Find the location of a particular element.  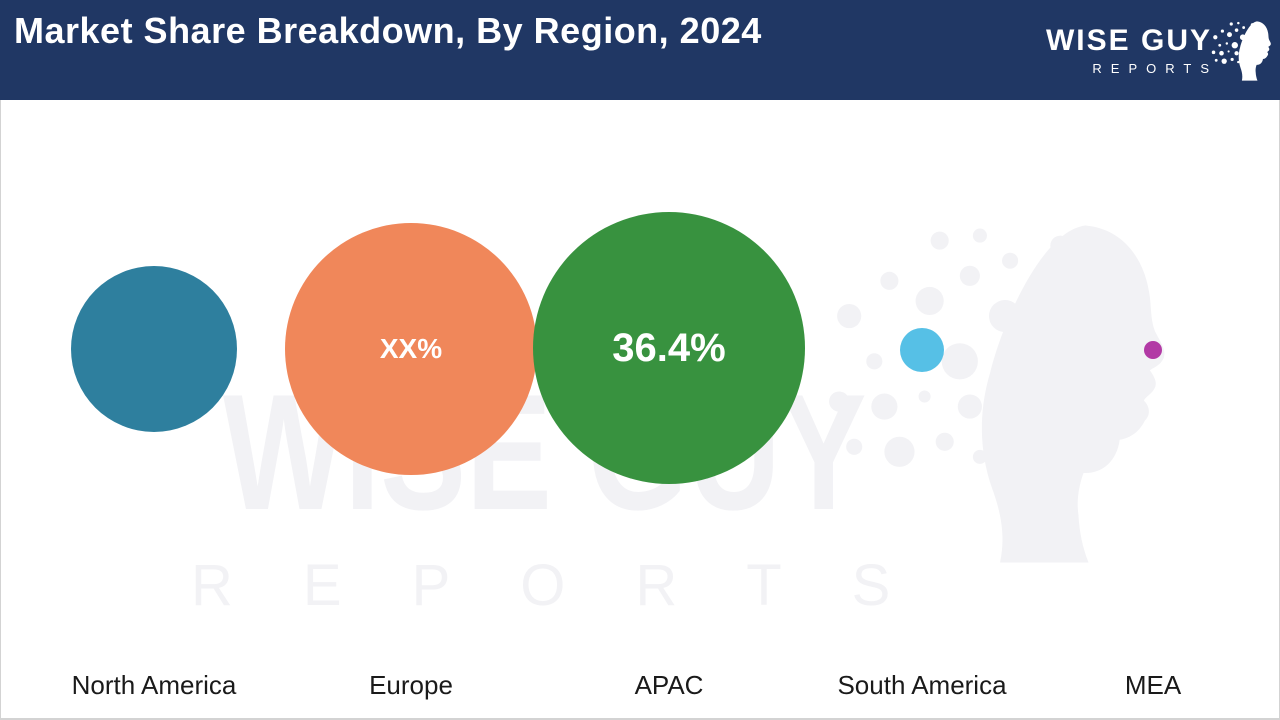

wise-guy-face-icon is located at coordinates (1241, 51).